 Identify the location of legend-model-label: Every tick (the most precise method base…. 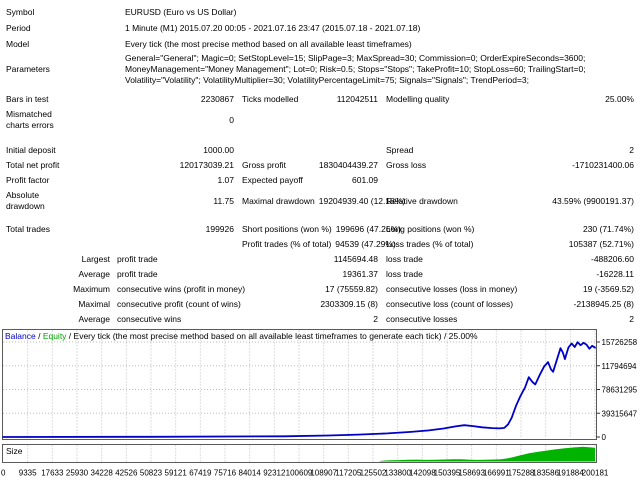
(257, 336).